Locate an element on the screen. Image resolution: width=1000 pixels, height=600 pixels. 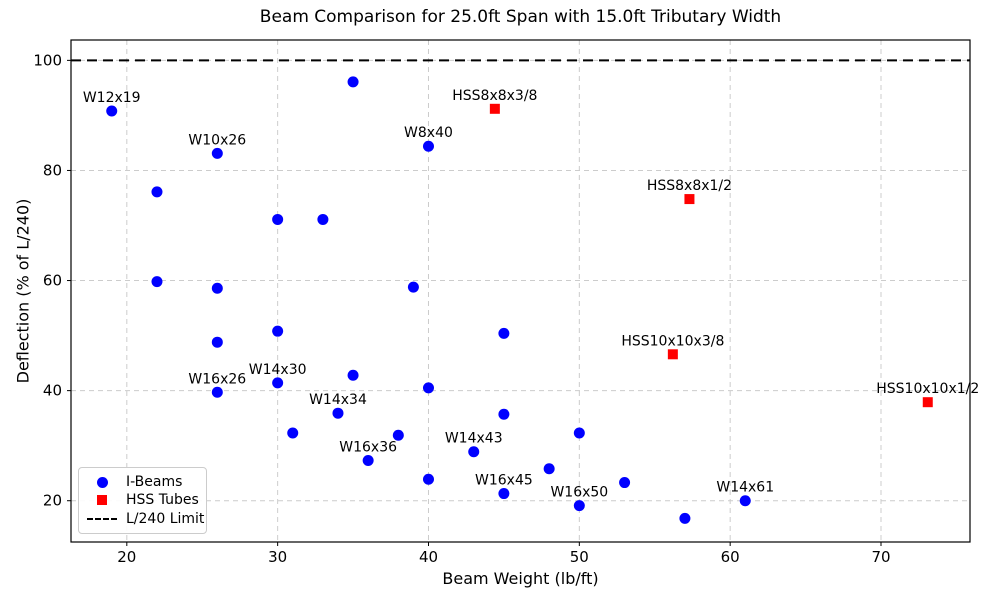
x-tick-label: 70 is located at coordinates (880, 557).